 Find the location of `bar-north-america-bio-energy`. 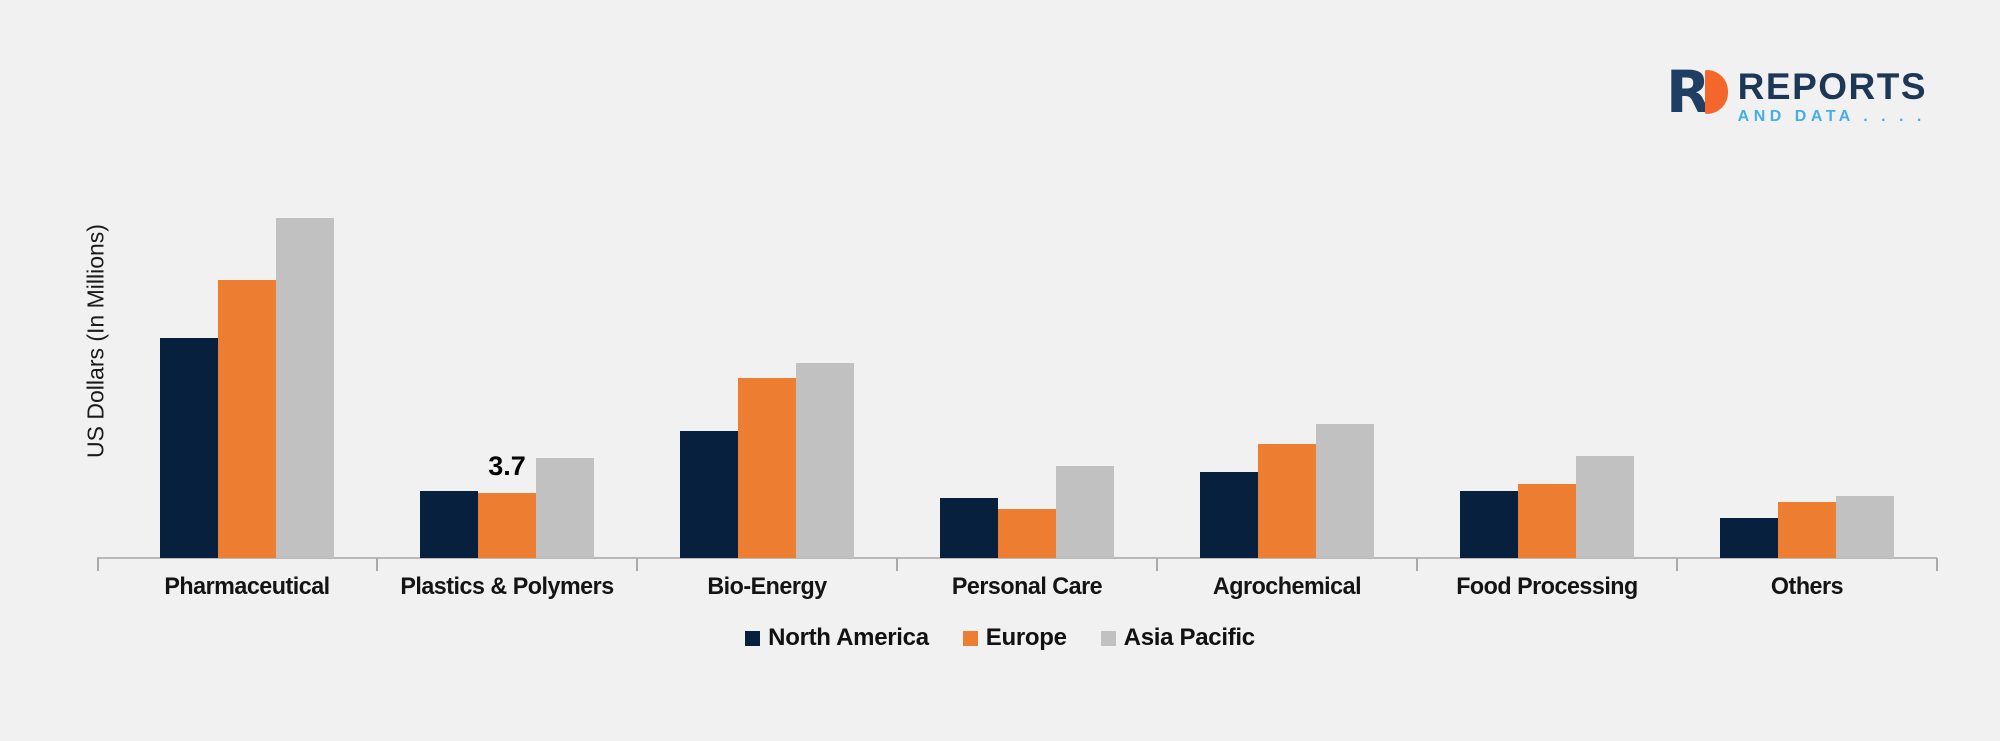

bar-north-america-bio-energy is located at coordinates (709, 494).